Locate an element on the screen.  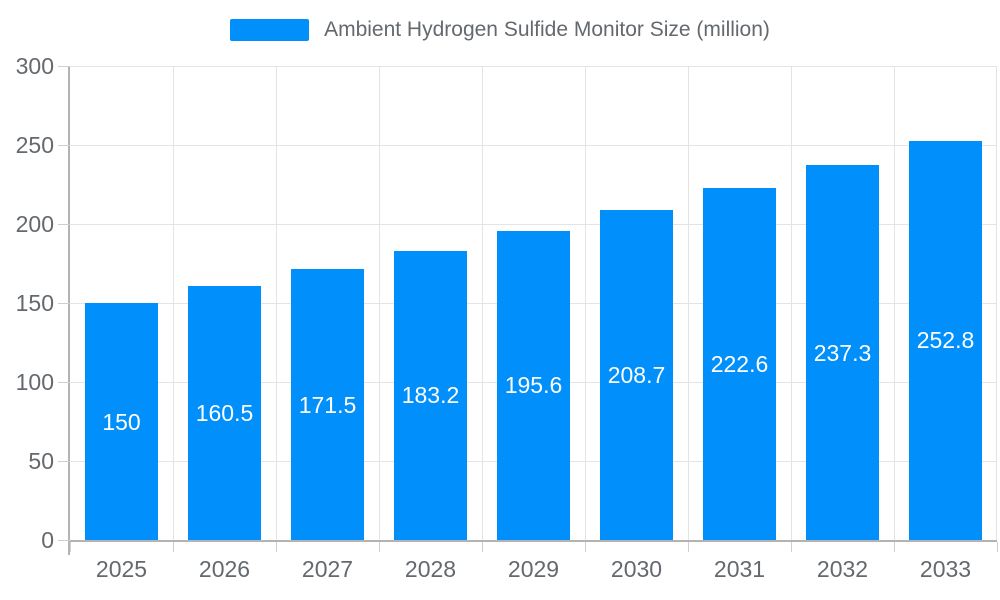
bar-value-label: 237.3 is located at coordinates (842, 352).